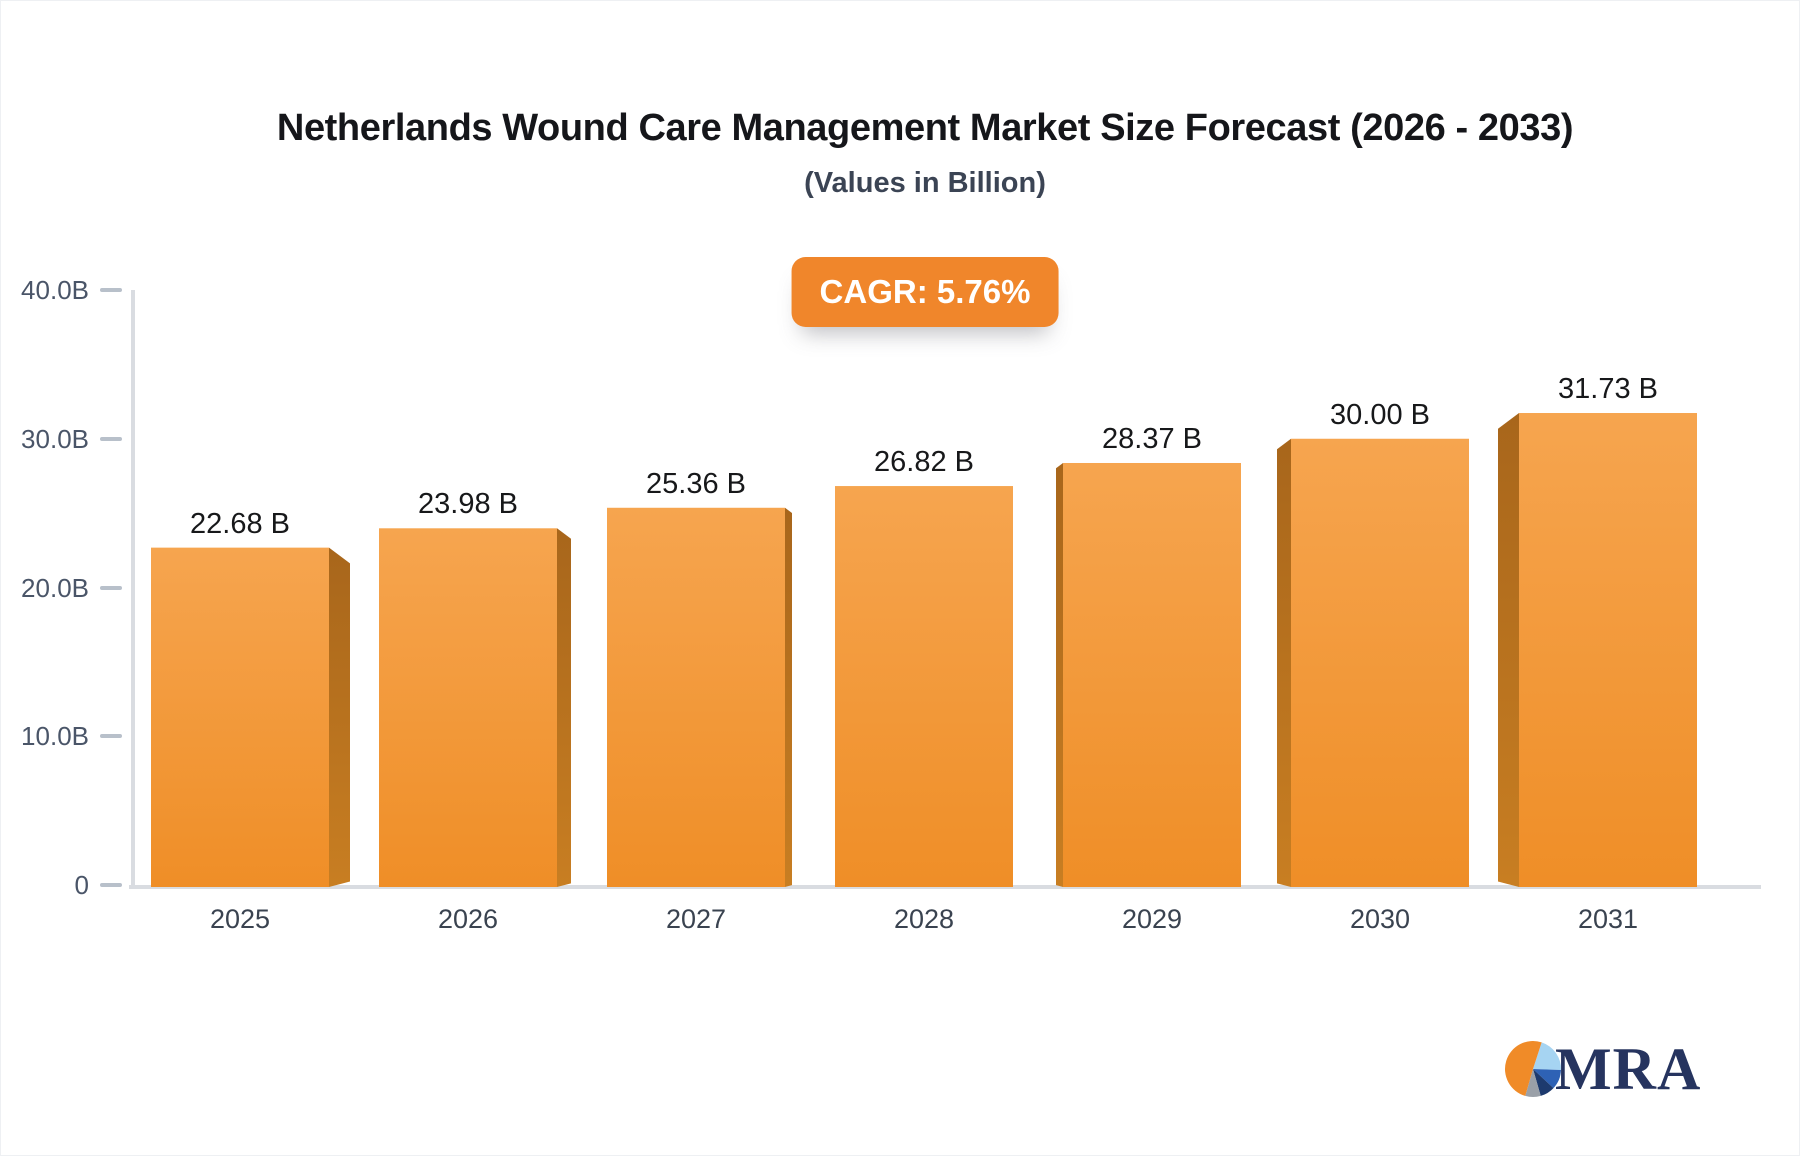  I want to click on y-tick-label: 10.0B, so click(55, 736).